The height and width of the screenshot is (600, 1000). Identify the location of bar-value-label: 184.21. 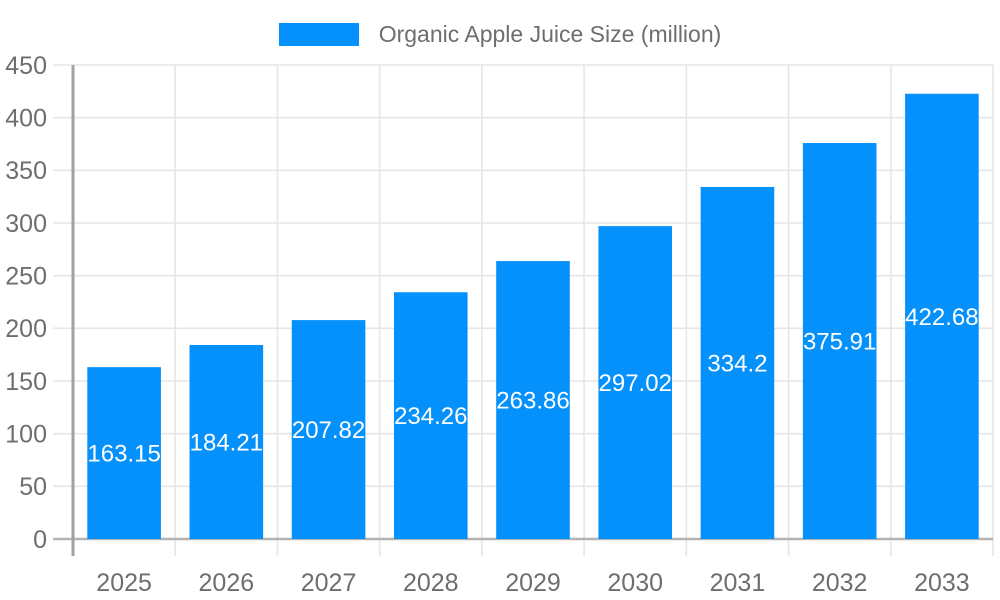
(226, 442).